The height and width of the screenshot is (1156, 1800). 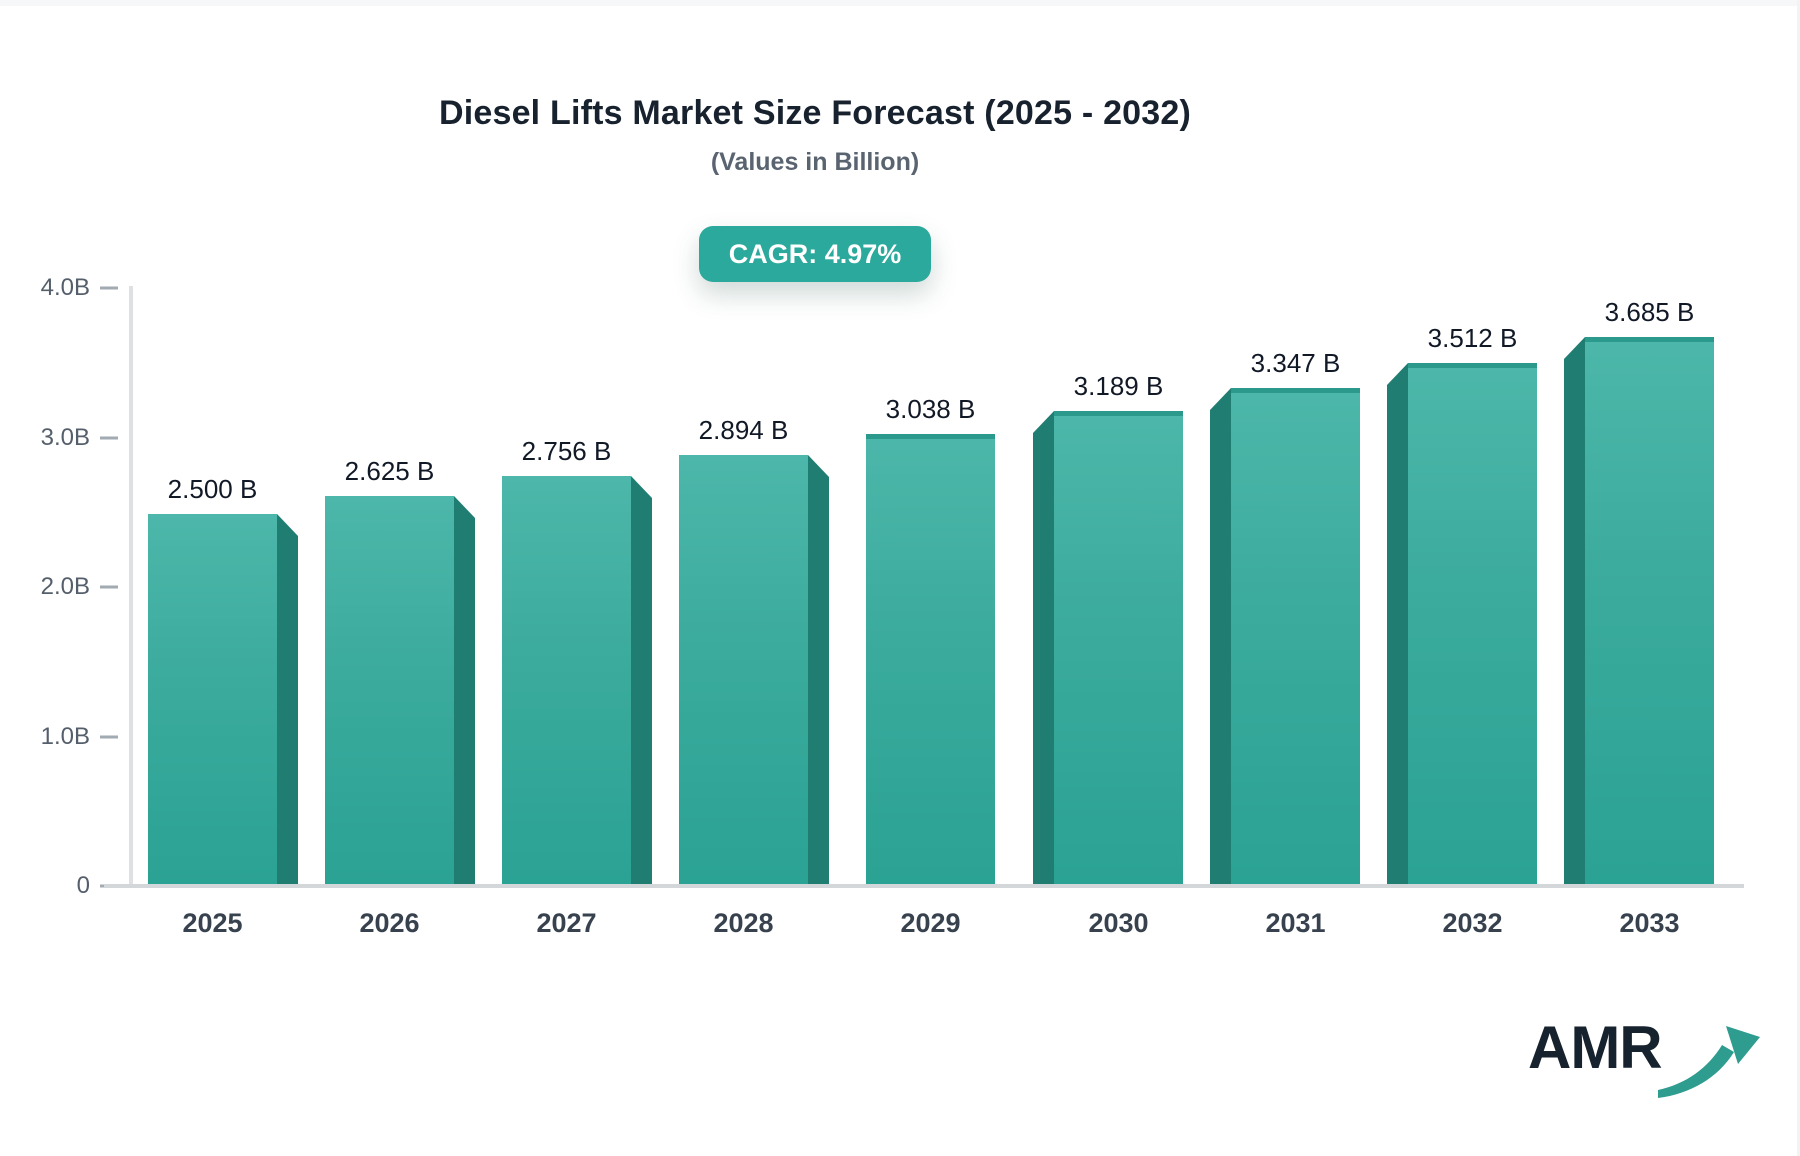 I want to click on bar-value-label: 2.625 B, so click(x=389, y=471).